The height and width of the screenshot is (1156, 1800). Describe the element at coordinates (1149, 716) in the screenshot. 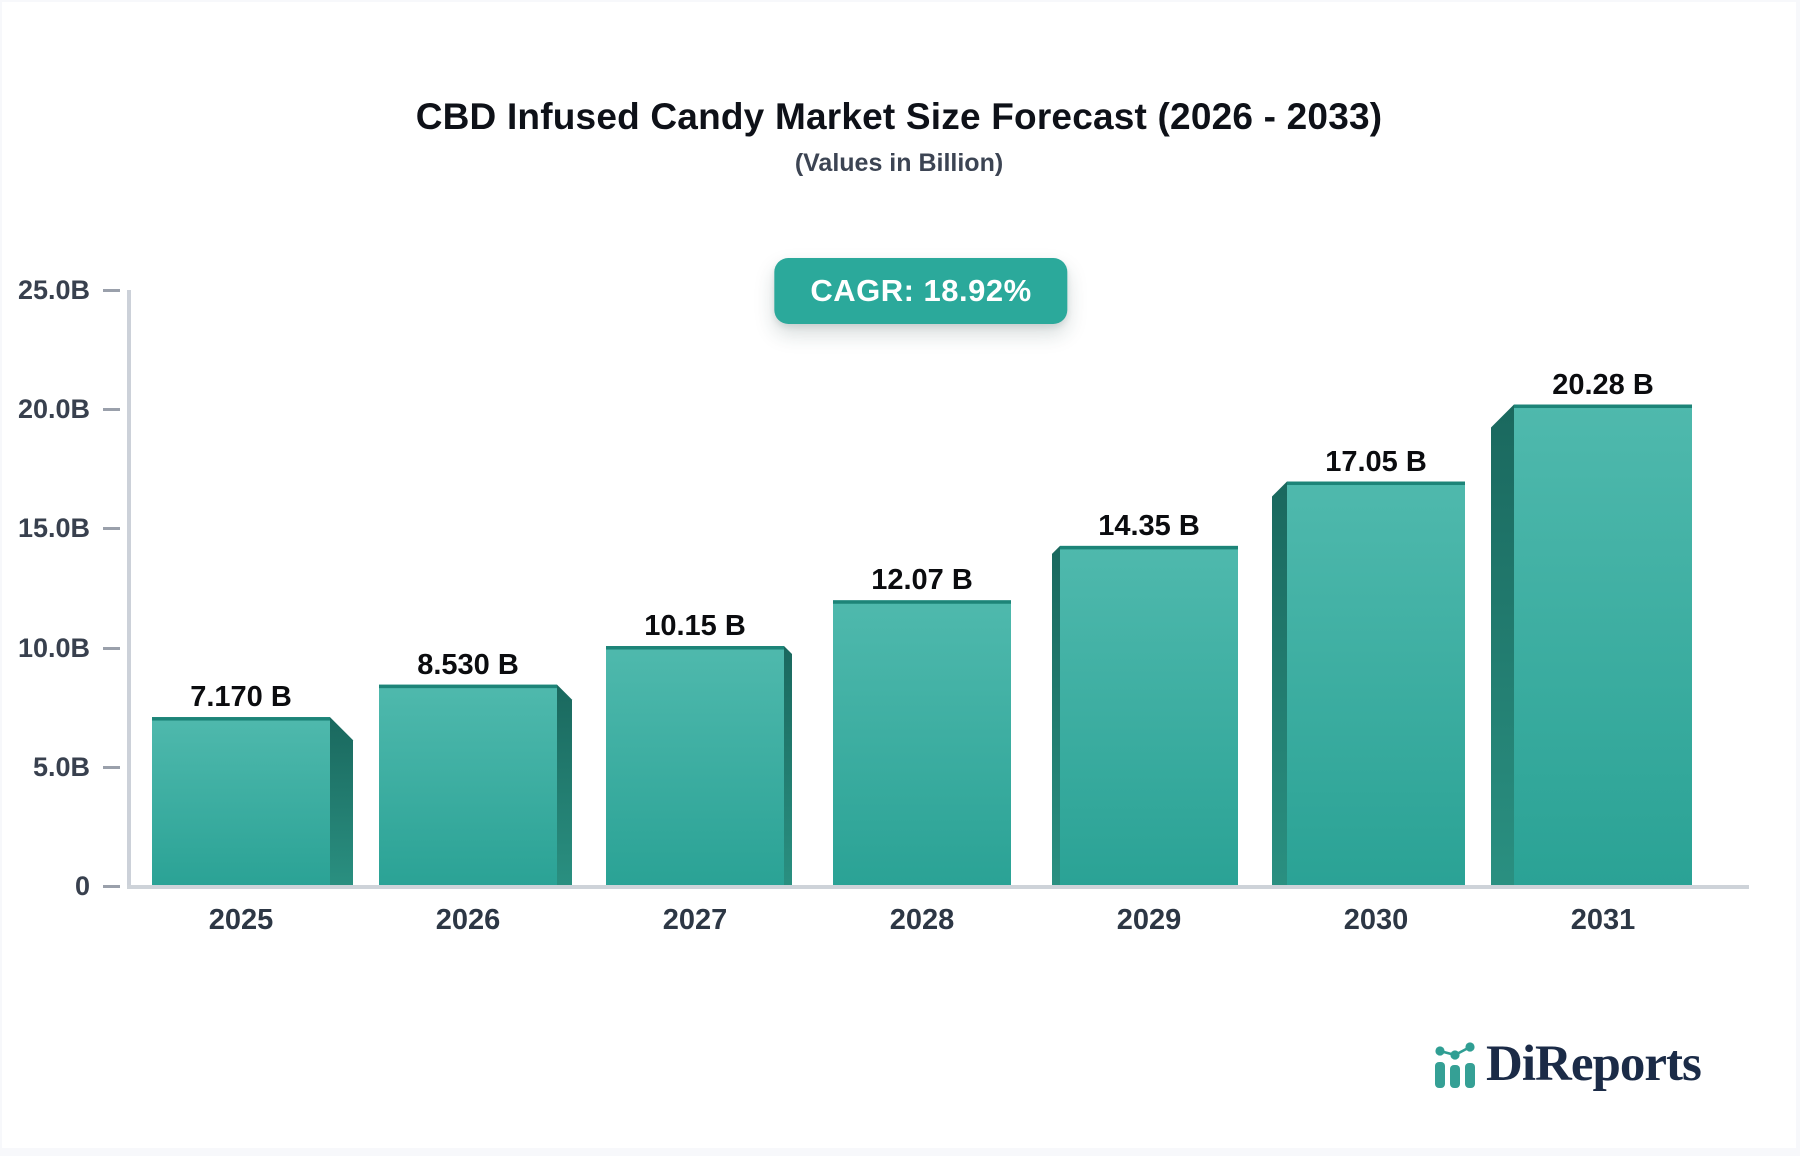

I see `bar-2029` at that location.